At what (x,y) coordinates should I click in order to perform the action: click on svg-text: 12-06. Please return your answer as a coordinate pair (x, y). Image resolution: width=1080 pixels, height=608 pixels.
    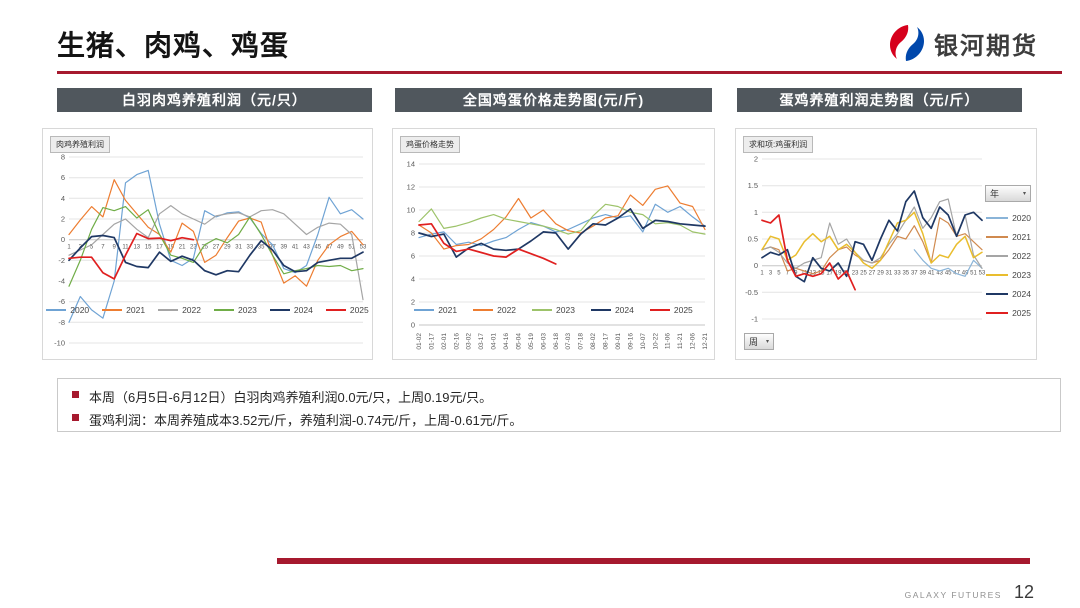
    Looking at the image, I should click on (693, 341).